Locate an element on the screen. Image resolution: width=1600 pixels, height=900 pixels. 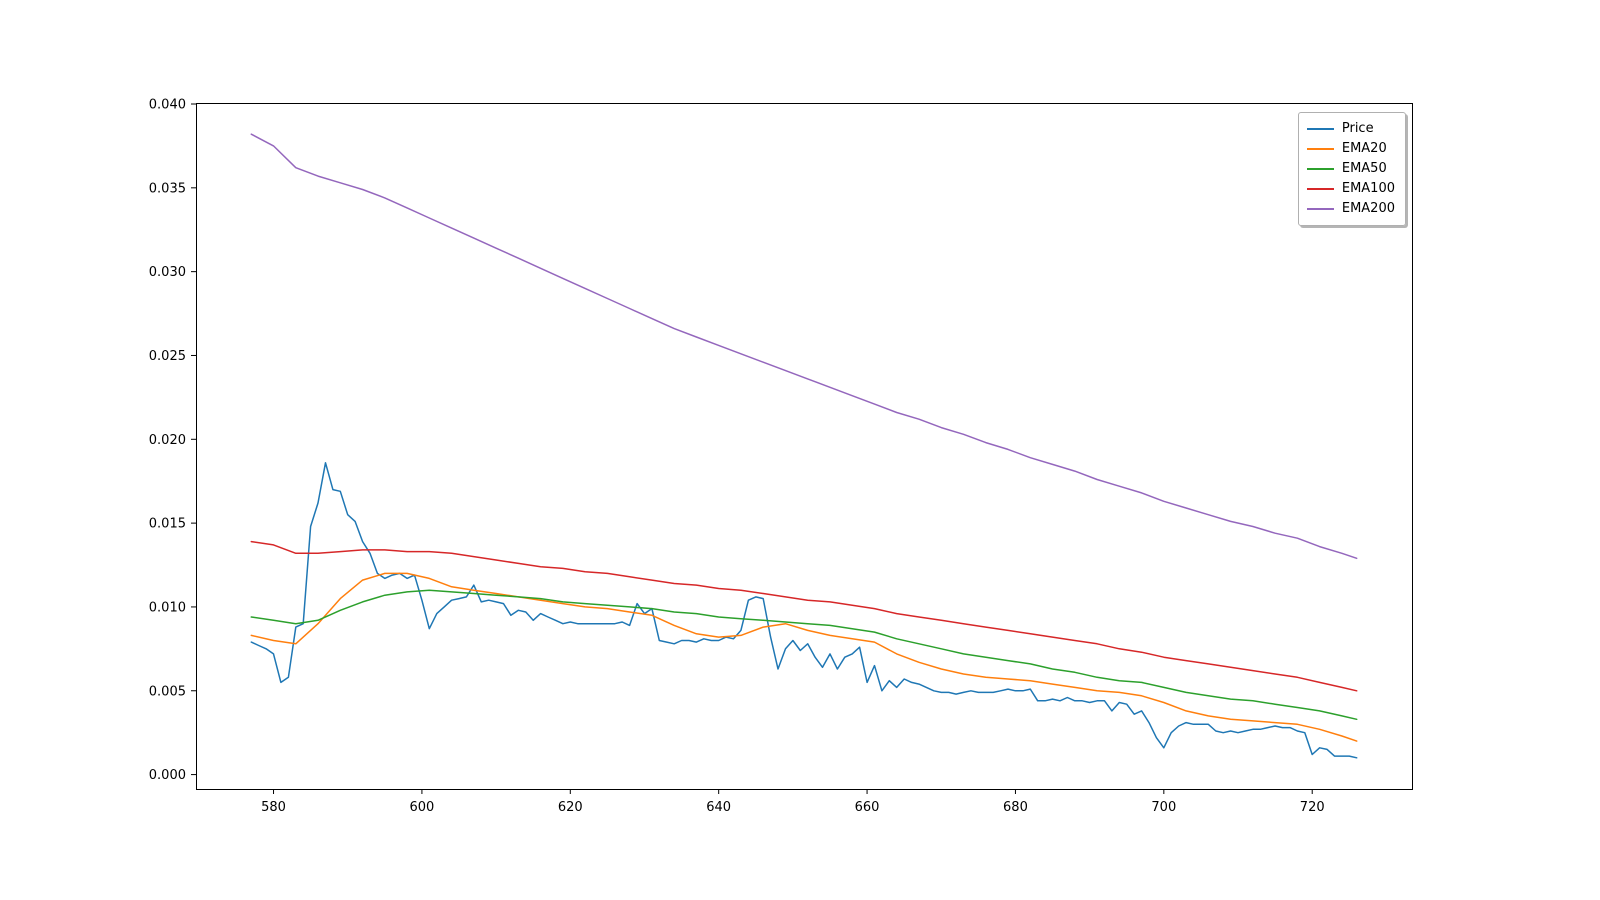
legend-item-ema20: EMA20 is located at coordinates (1350, 149).